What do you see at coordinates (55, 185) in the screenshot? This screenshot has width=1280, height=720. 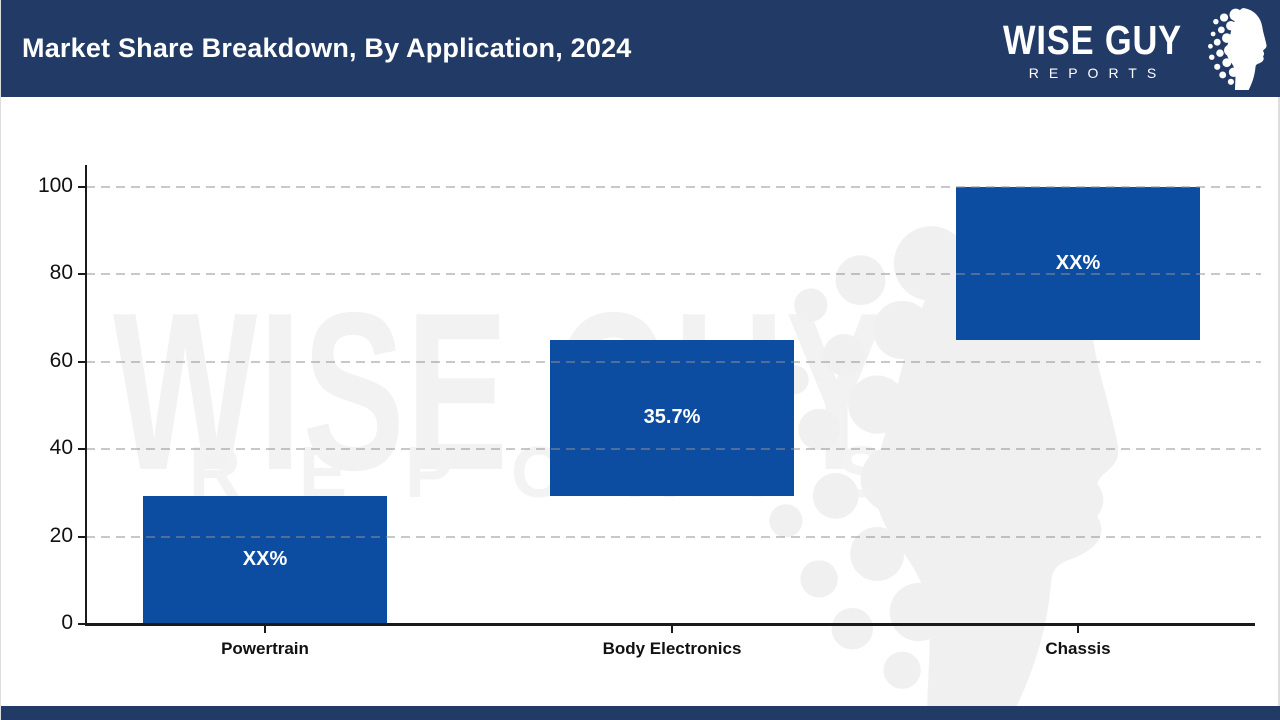 I see `y-tick-label-100: 100` at bounding box center [55, 185].